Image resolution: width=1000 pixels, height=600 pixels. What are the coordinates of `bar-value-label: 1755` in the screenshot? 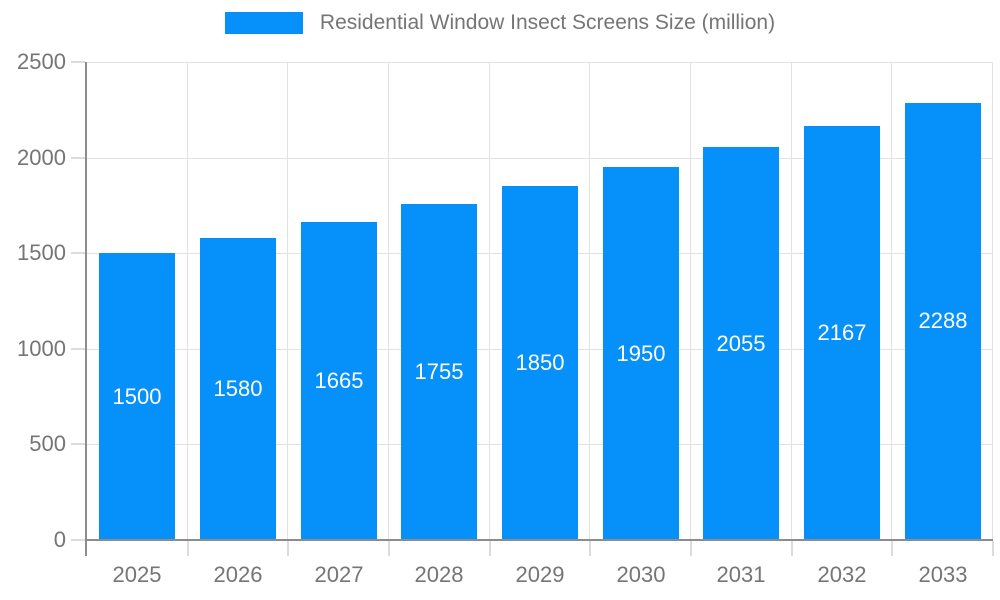 It's located at (439, 371).